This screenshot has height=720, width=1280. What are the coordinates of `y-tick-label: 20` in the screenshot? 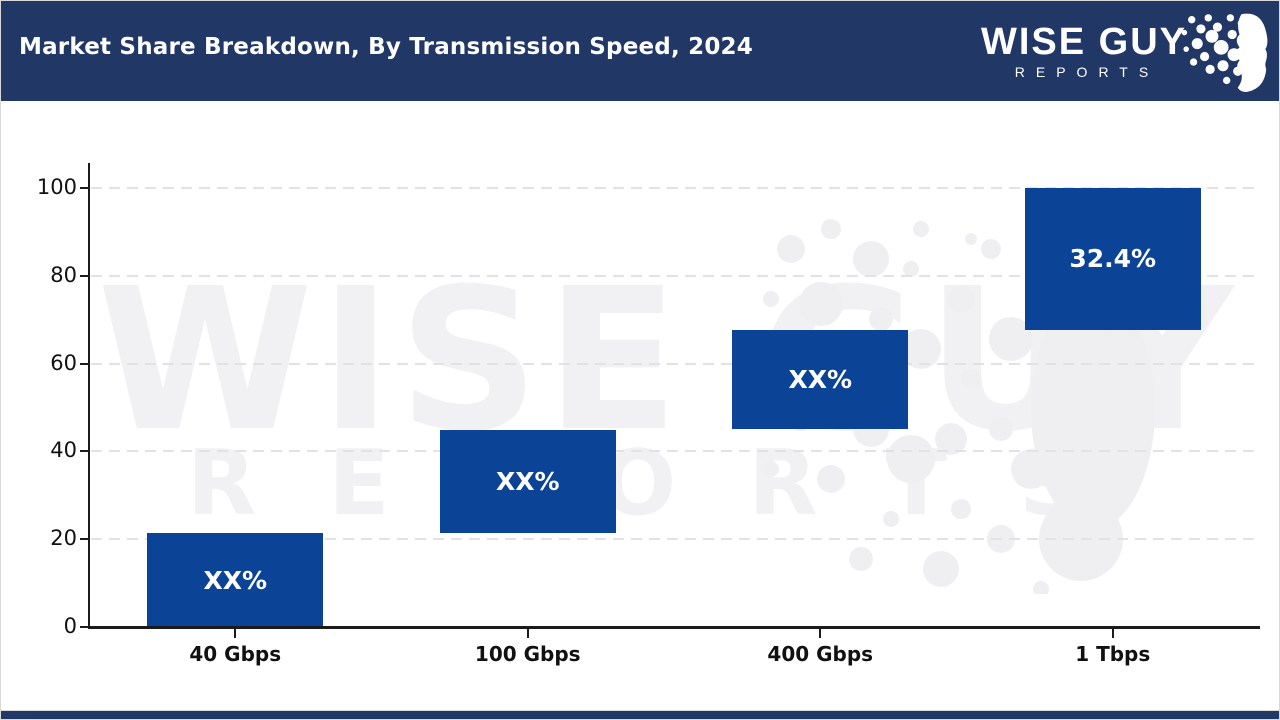 It's located at (63, 538).